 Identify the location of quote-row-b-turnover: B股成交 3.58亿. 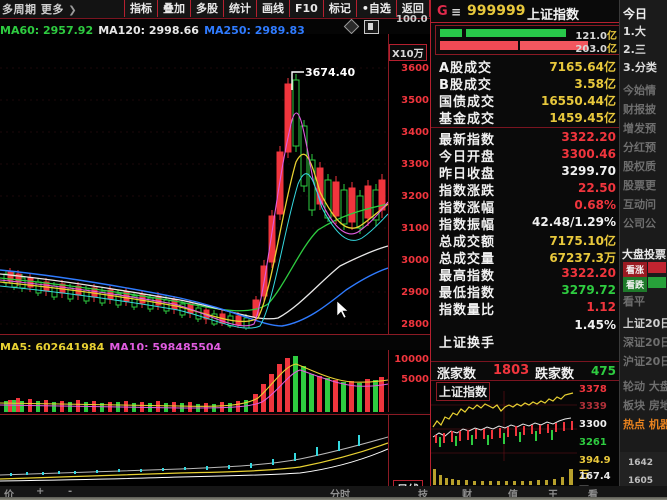
(525, 83).